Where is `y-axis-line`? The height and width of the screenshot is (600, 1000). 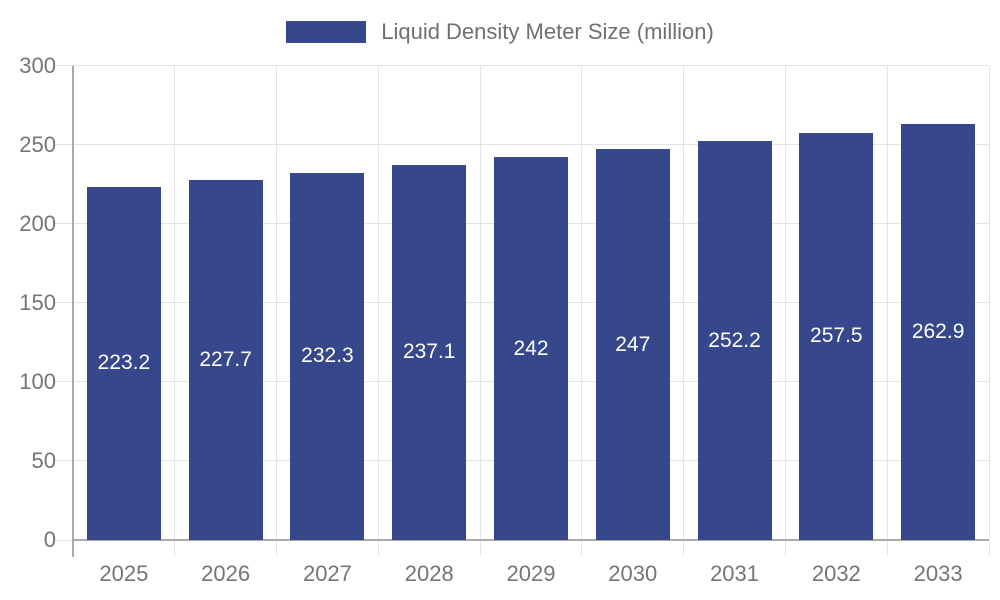 y-axis-line is located at coordinates (73, 311).